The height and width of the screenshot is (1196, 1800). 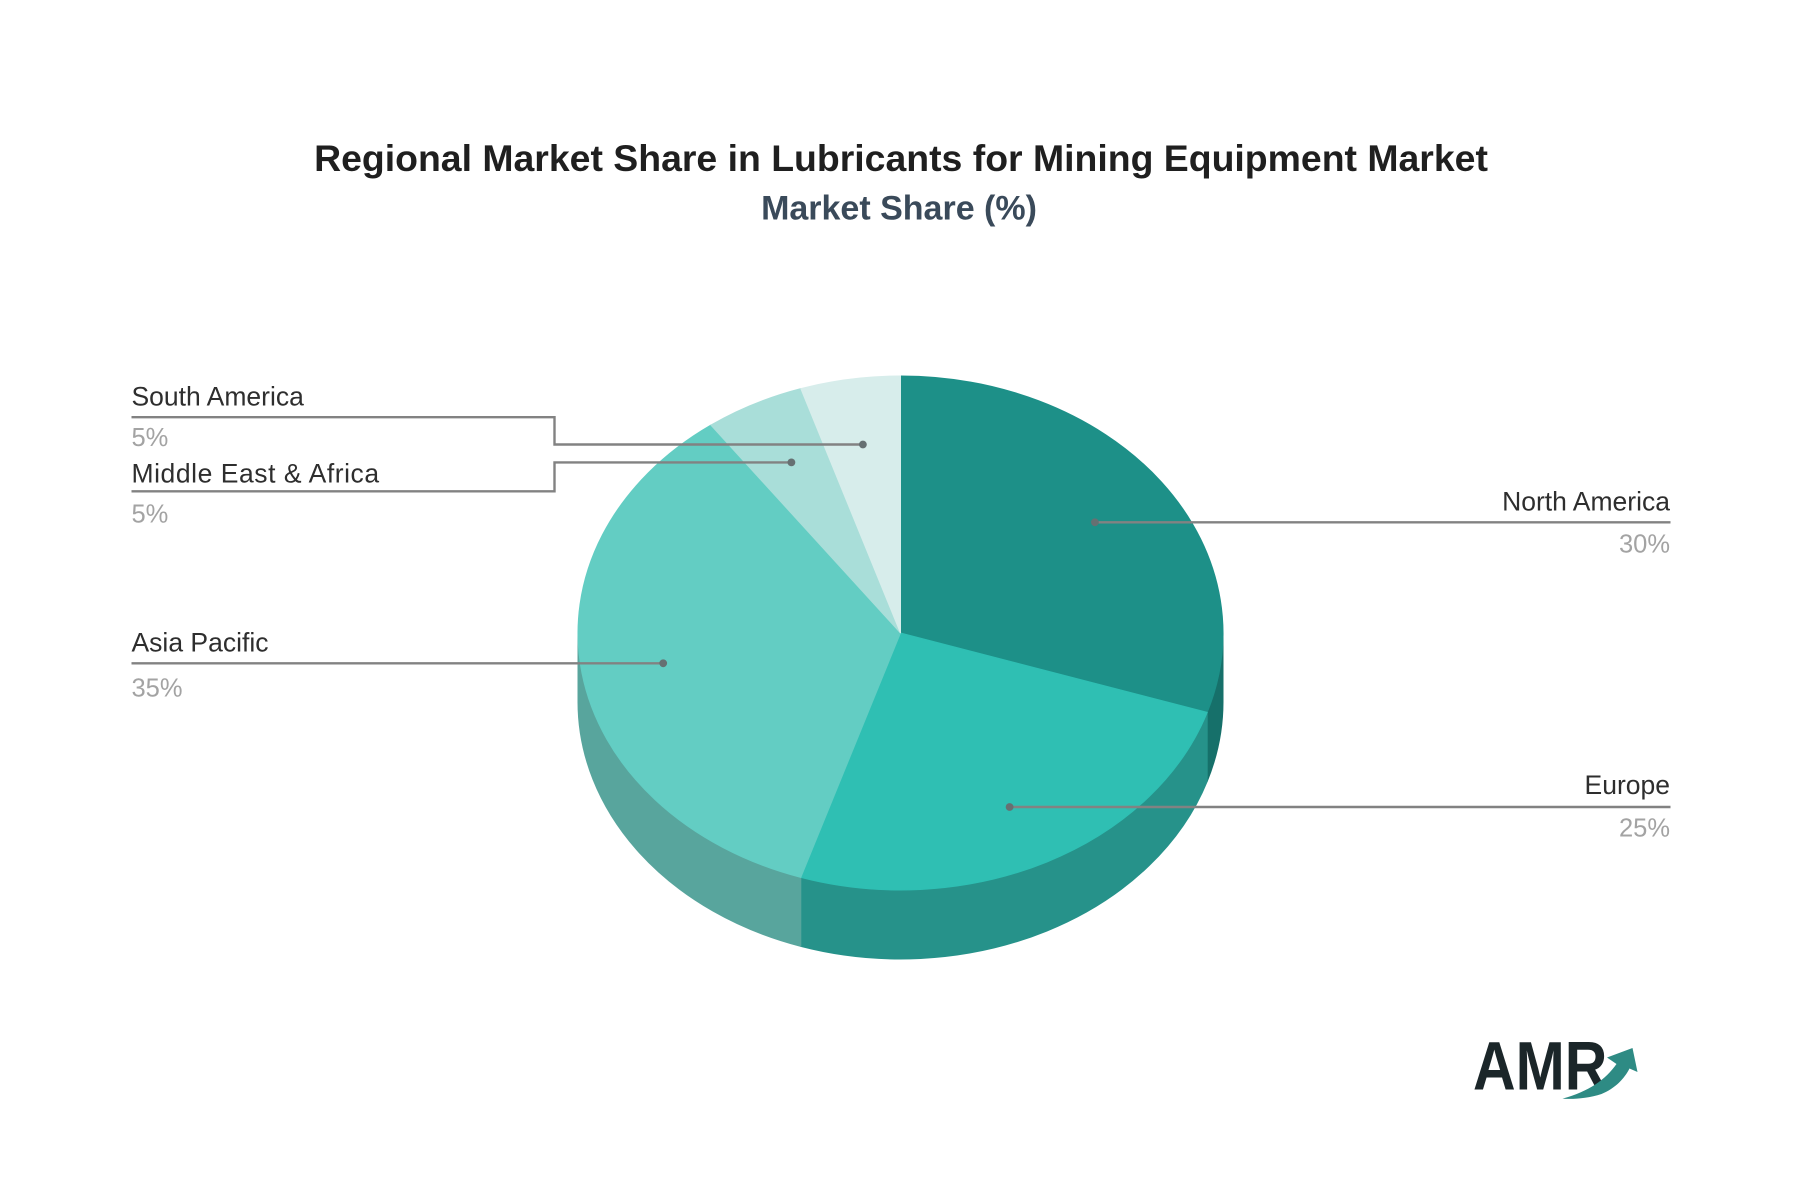 I want to click on svg-text: North America, so click(x=1586, y=502).